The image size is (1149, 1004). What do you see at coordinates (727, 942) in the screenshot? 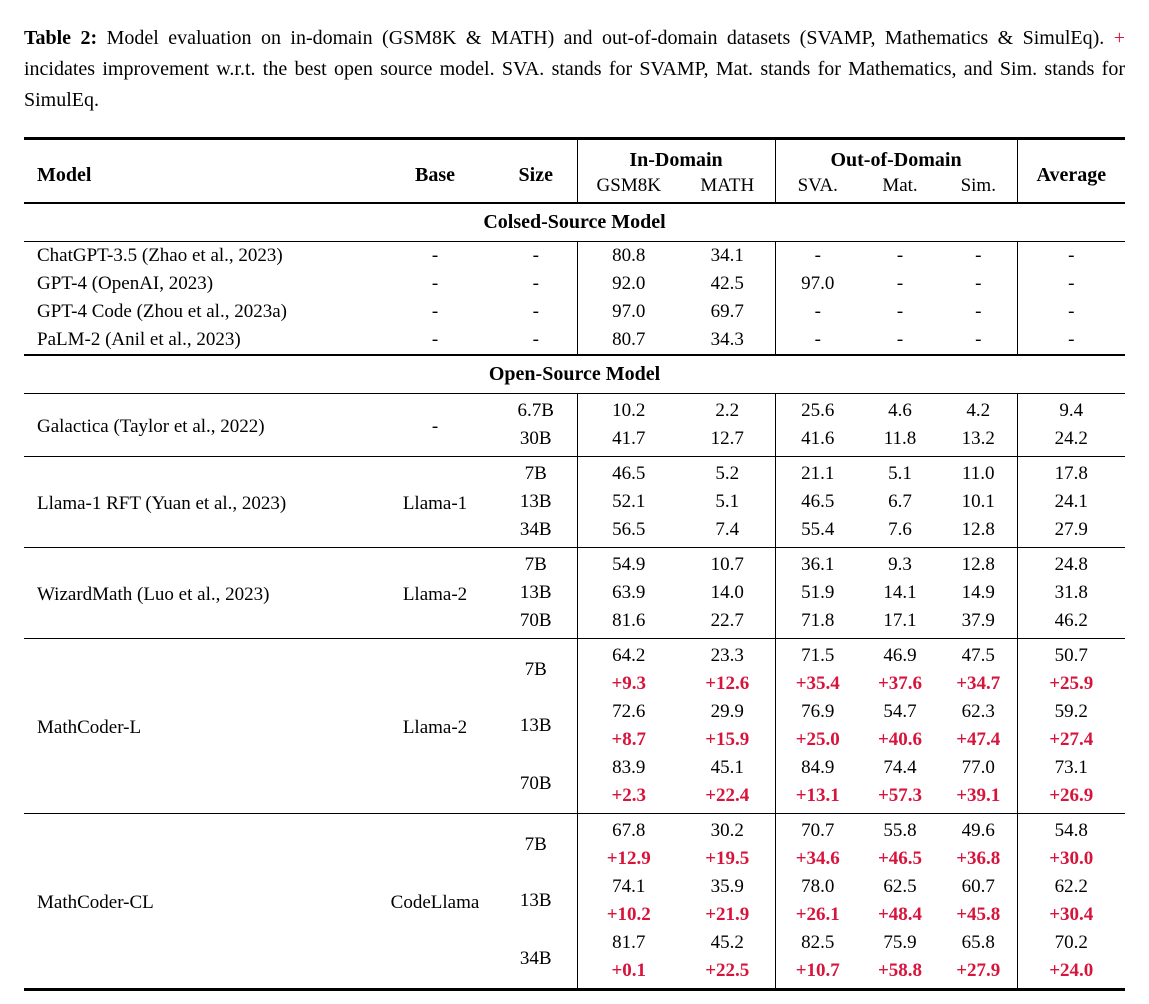
I see `value-cell: 45.2` at bounding box center [727, 942].